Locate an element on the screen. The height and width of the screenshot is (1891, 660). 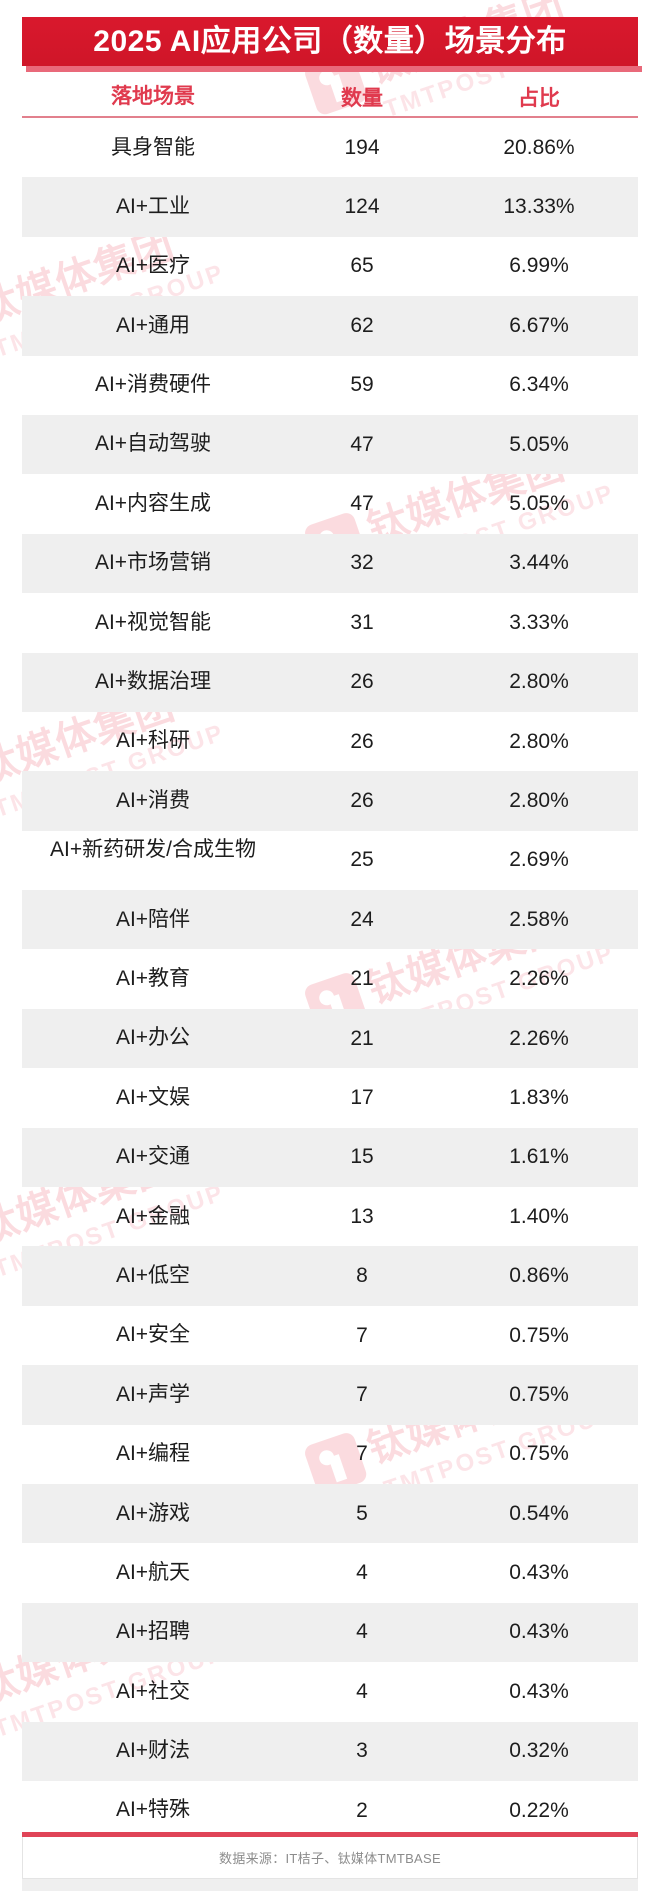
title-bar: 2025 AI应用公司（数量）场景分布 is located at coordinates (330, 41).